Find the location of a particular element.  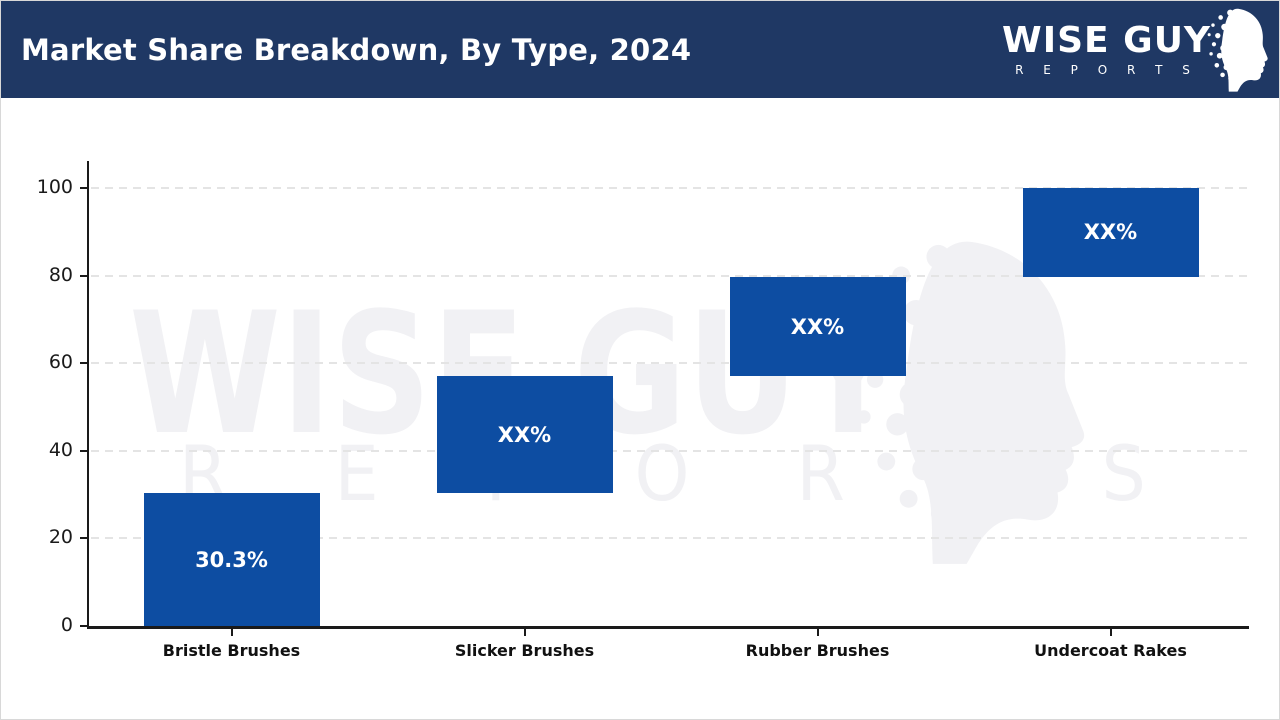

wiseguy-logo: WISE GUY R E P O R T S is located at coordinates (1140, 50).